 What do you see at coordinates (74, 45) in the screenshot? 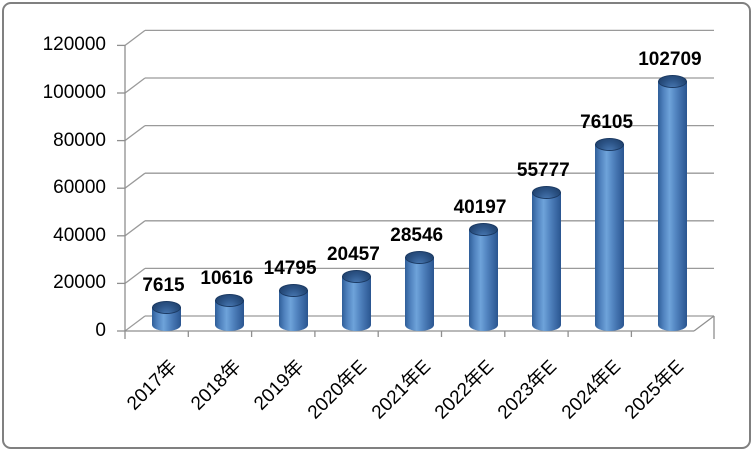
I see `y-axis-tick-label: 120000` at bounding box center [74, 45].